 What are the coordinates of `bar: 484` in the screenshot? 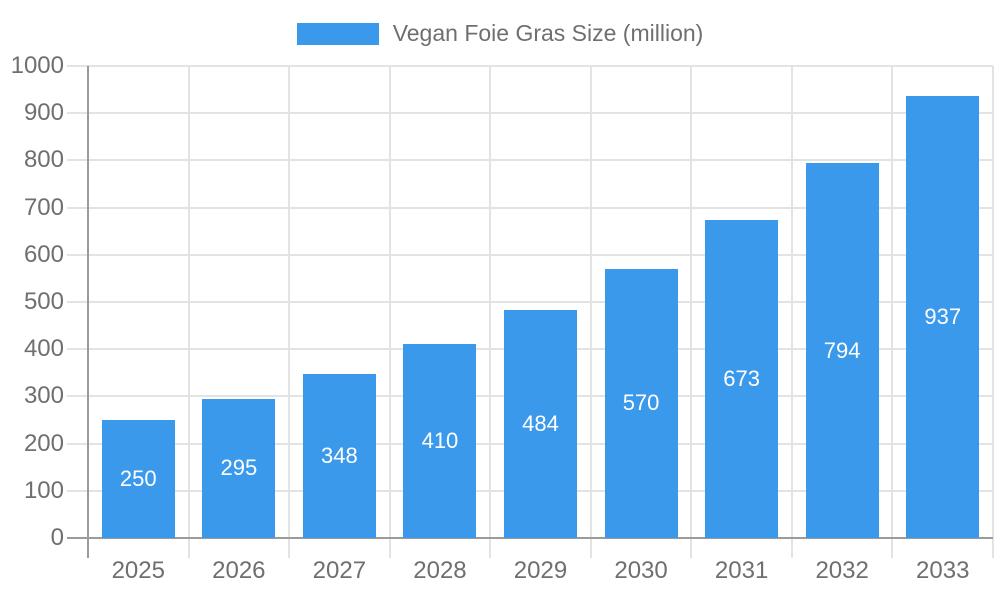 It's located at (540, 423).